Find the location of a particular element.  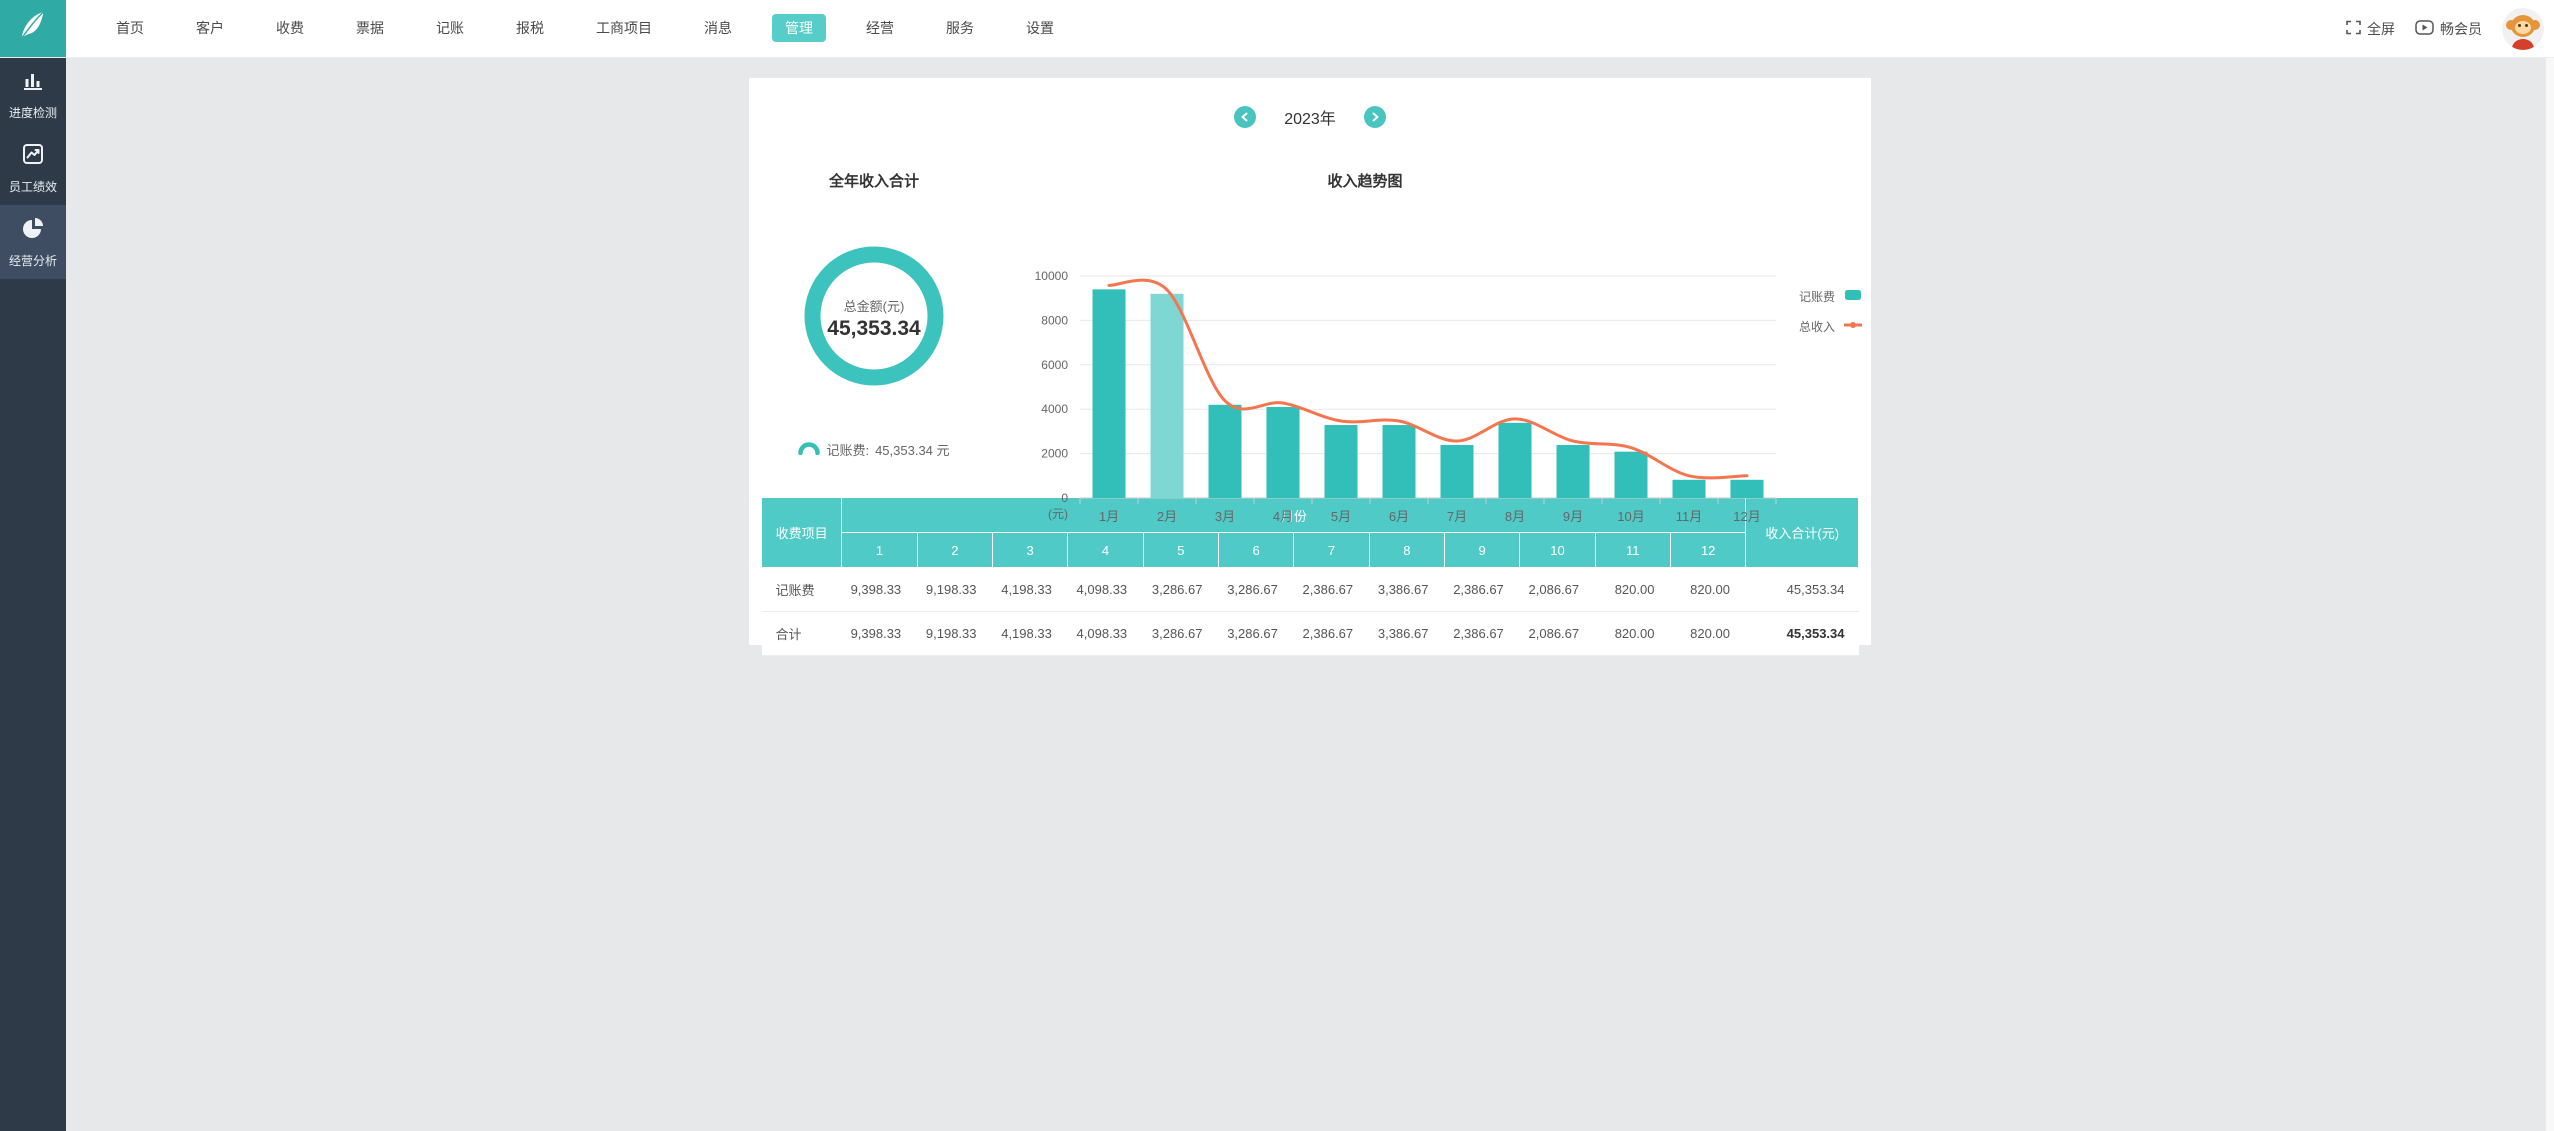

bar-6月 is located at coordinates (1399, 461).